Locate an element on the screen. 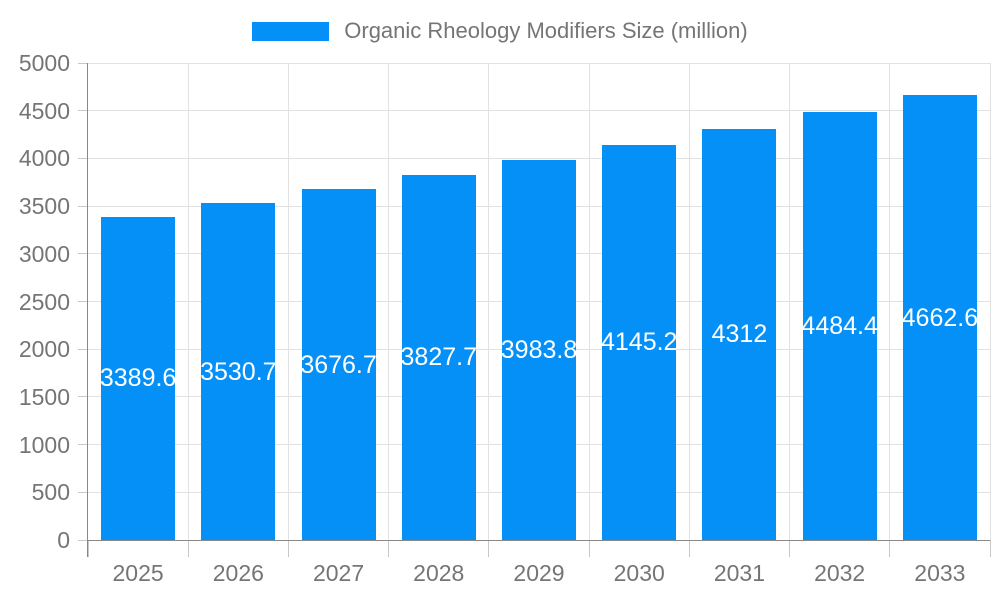 The width and height of the screenshot is (1000, 600). y-axis-tick-label: 3500 is located at coordinates (44, 206).